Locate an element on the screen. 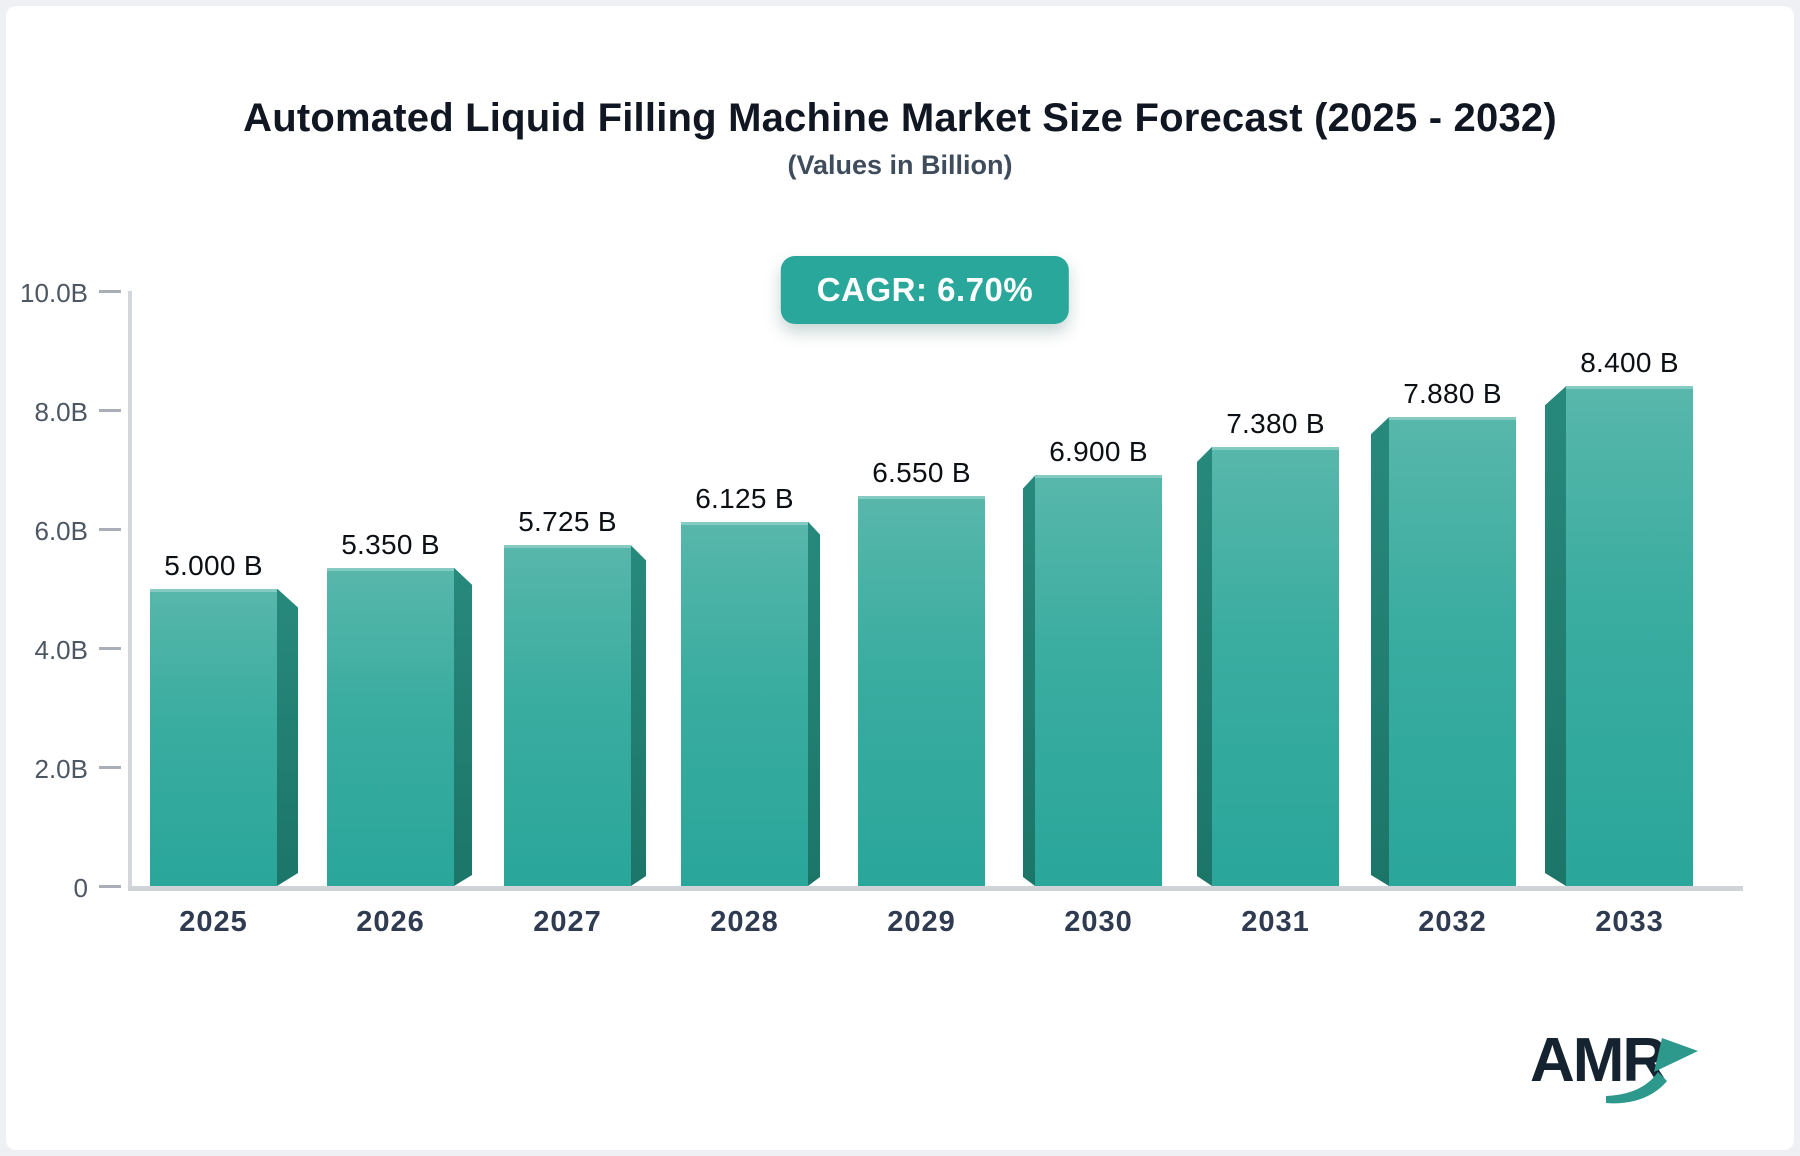 This screenshot has width=1800, height=1156. bar-value-label-2029: 6.550 B is located at coordinates (921, 473).